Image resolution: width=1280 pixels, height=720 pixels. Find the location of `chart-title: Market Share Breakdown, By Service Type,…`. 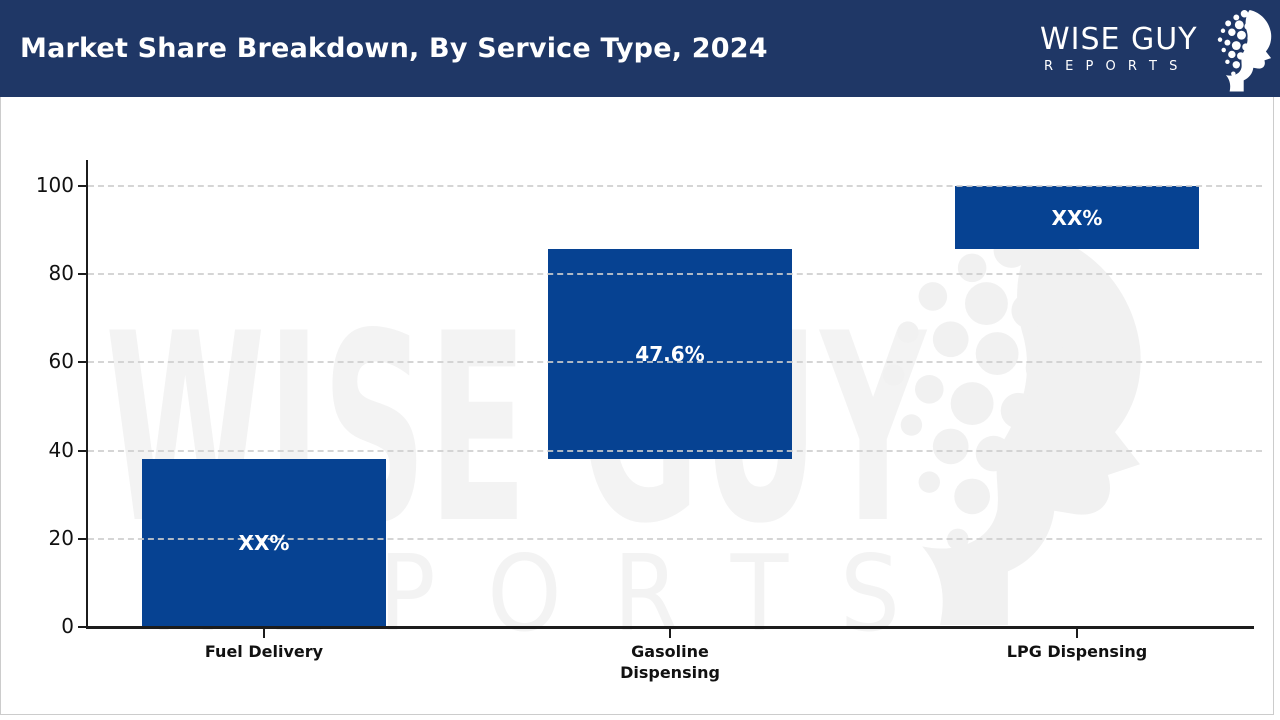

chart-title: Market Share Breakdown, By Service Type,… is located at coordinates (394, 48).